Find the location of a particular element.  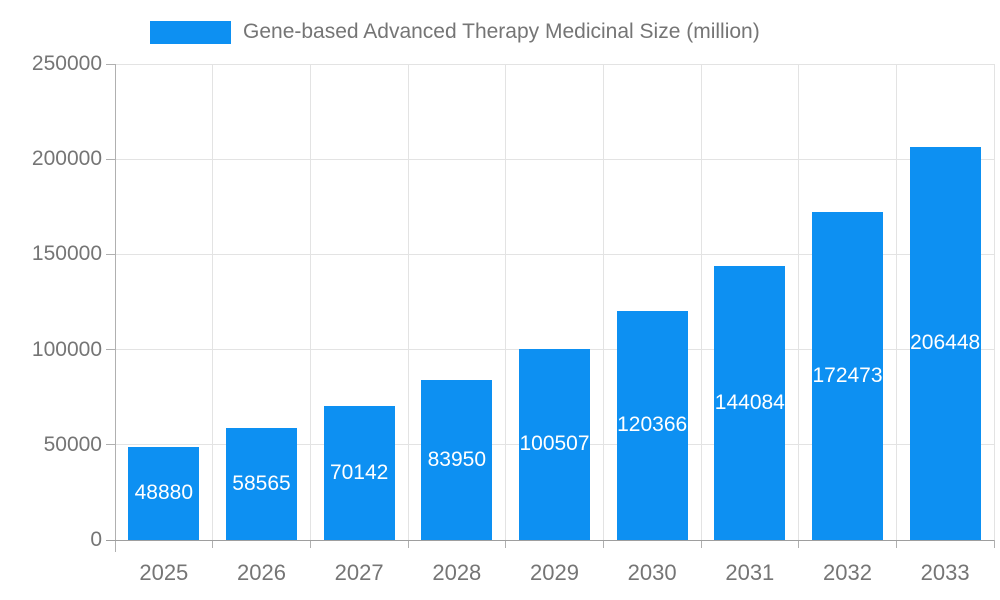

bar-2027 is located at coordinates (359, 473).